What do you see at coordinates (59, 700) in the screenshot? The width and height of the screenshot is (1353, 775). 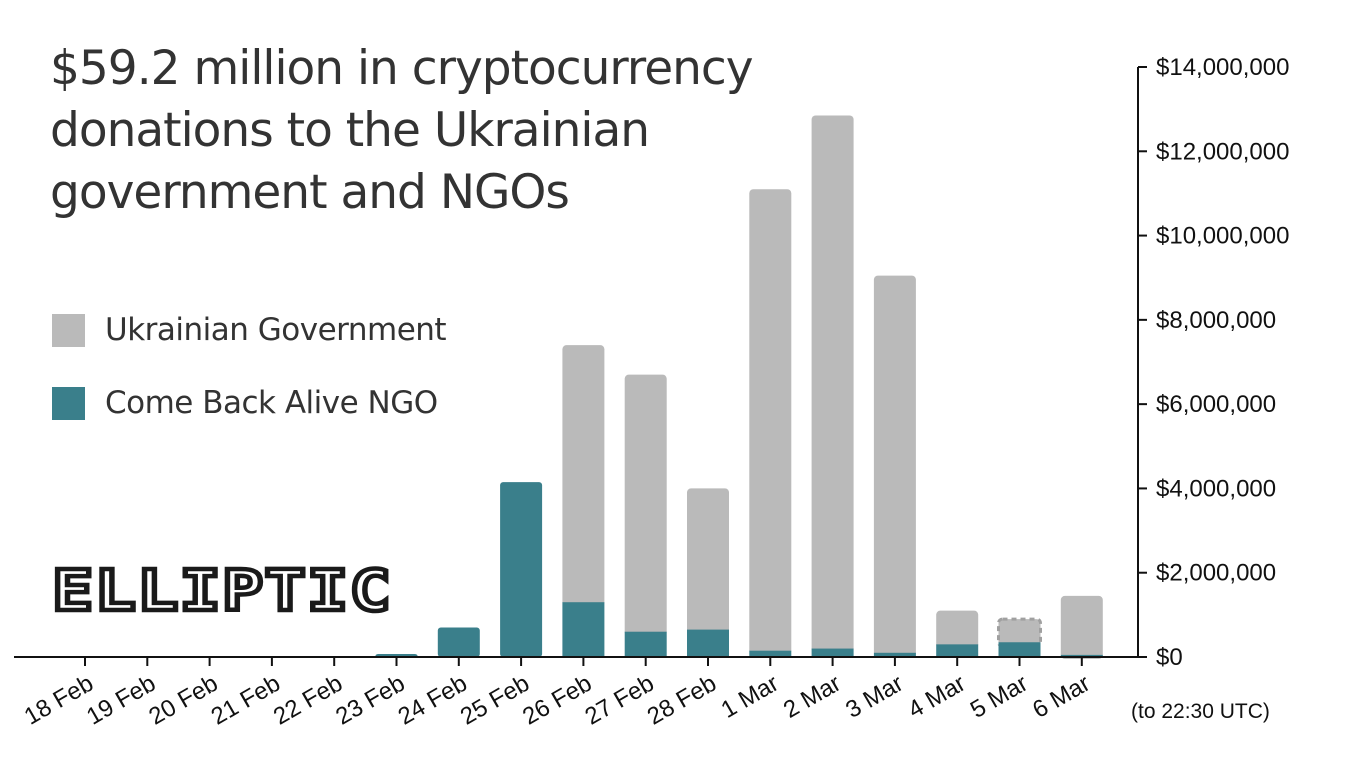 I see `x-tick-label: 18 Feb` at bounding box center [59, 700].